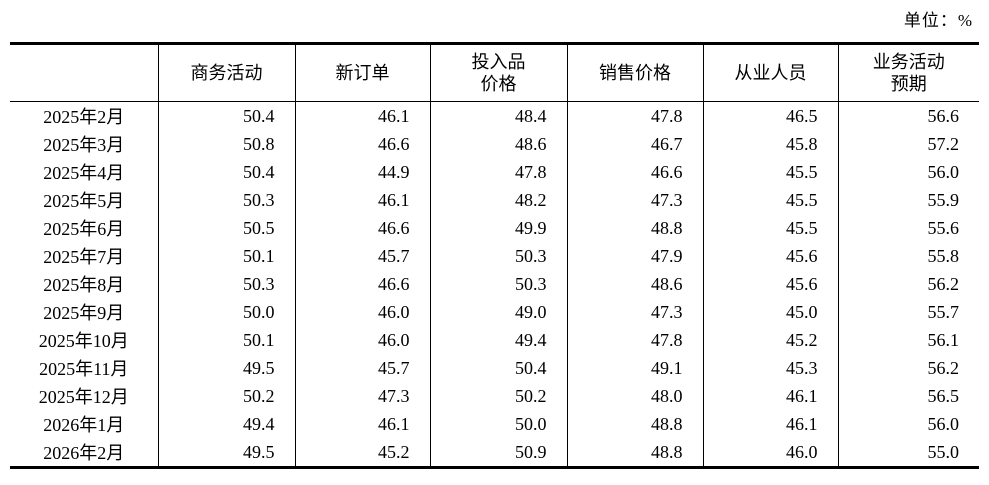 This screenshot has height=485, width=989. I want to click on column-header-employment: 从业人员, so click(770, 72).